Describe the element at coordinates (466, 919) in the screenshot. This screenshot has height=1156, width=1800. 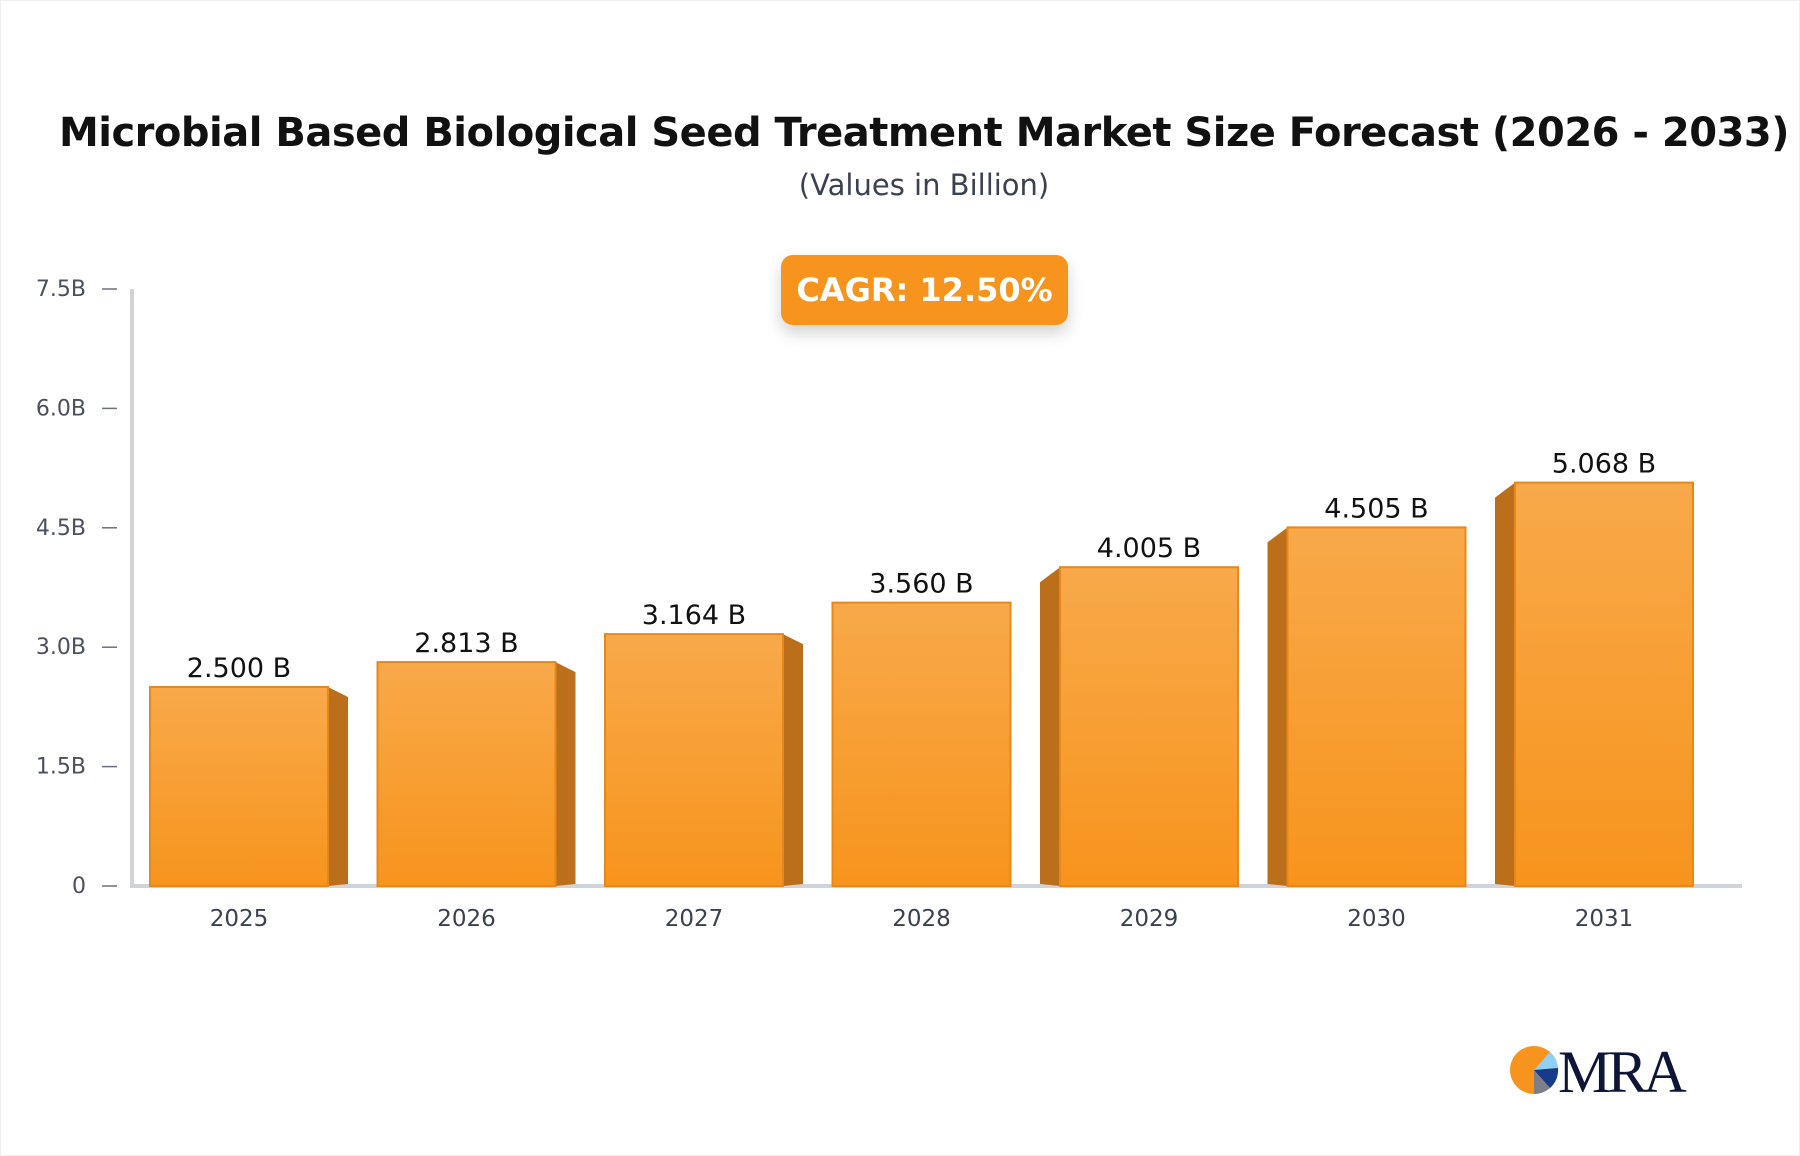
I see `x-tick-label: 2026` at that location.